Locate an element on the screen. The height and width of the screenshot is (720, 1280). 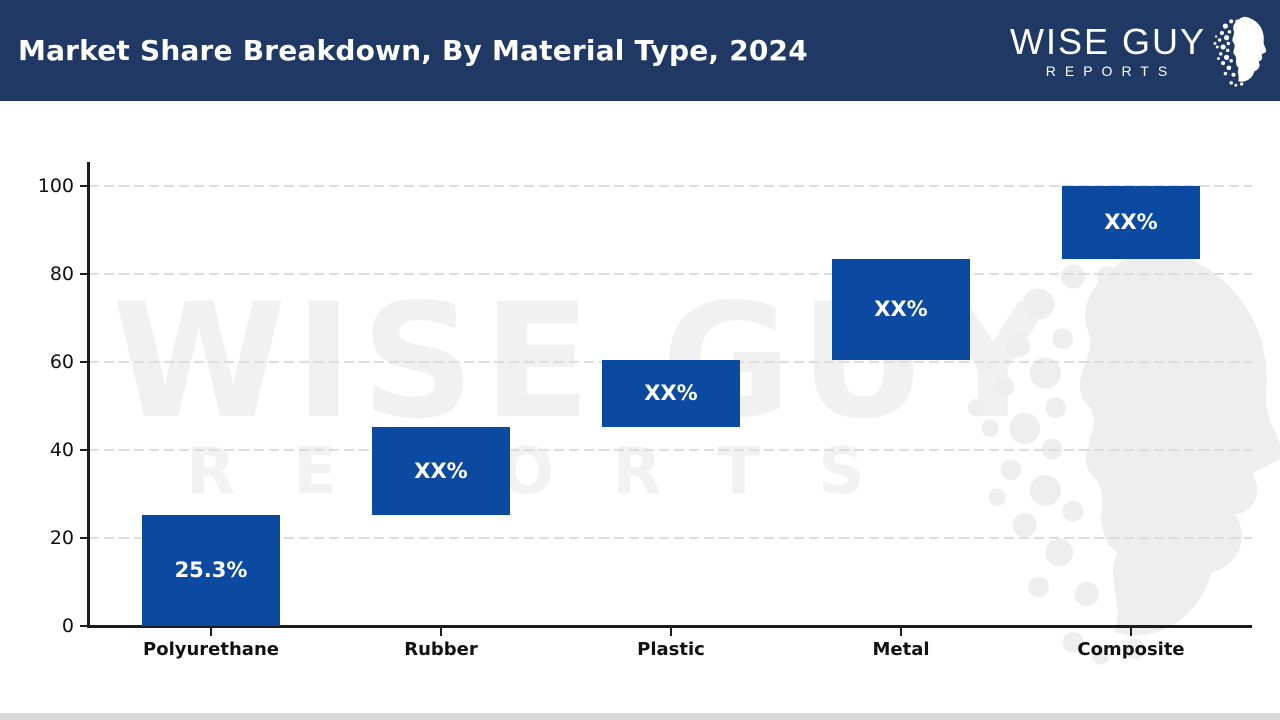
bar-plastic is located at coordinates (671, 393).